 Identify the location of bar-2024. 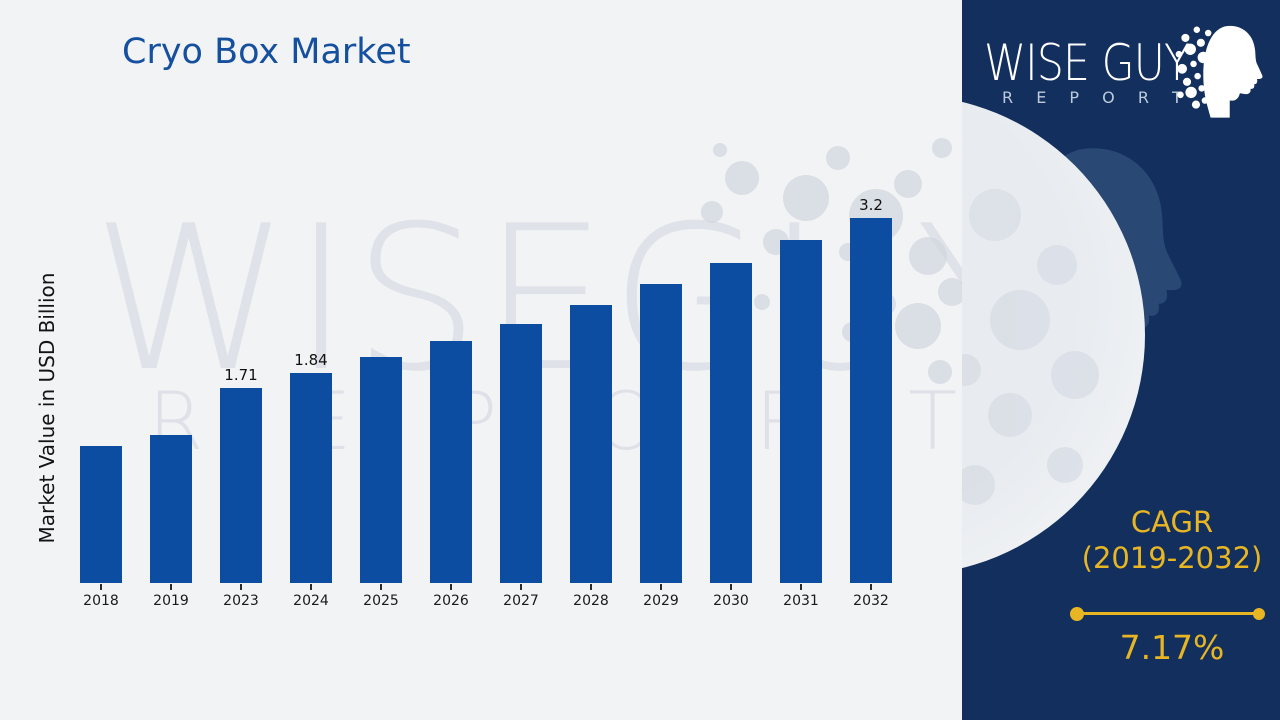
(311, 478).